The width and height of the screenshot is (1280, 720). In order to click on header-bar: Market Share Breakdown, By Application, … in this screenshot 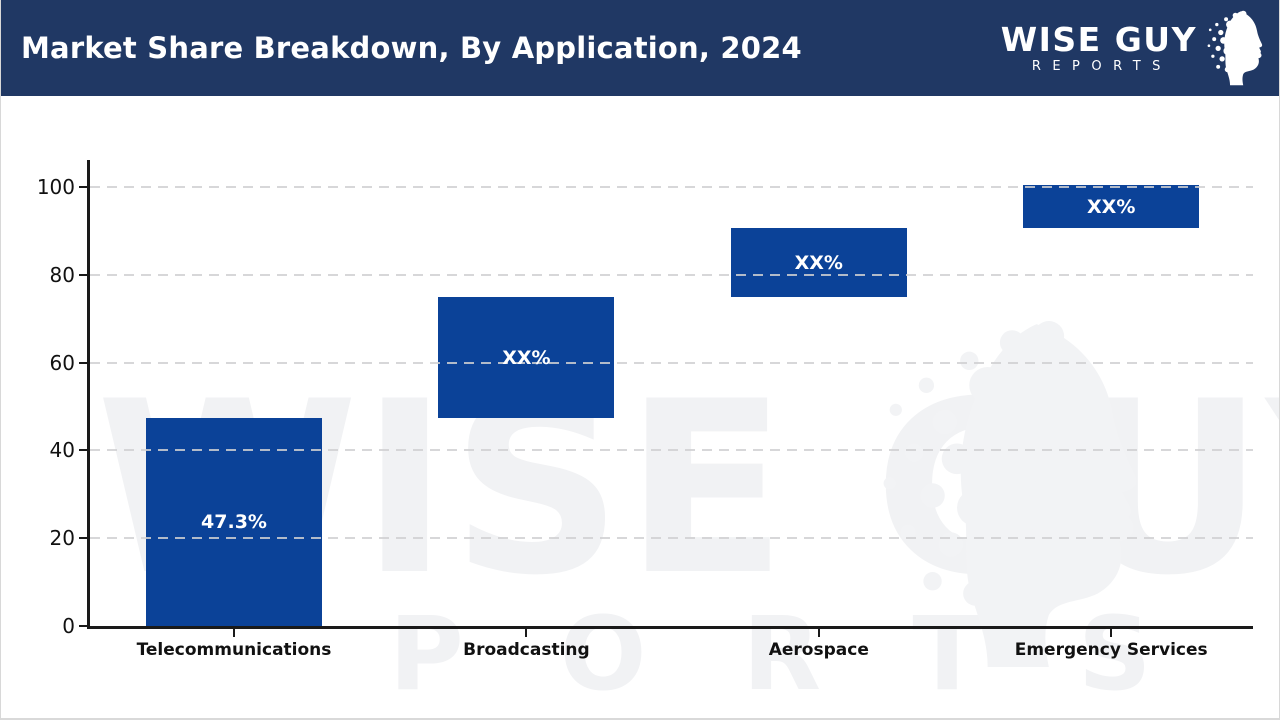, I will do `click(640, 48)`.